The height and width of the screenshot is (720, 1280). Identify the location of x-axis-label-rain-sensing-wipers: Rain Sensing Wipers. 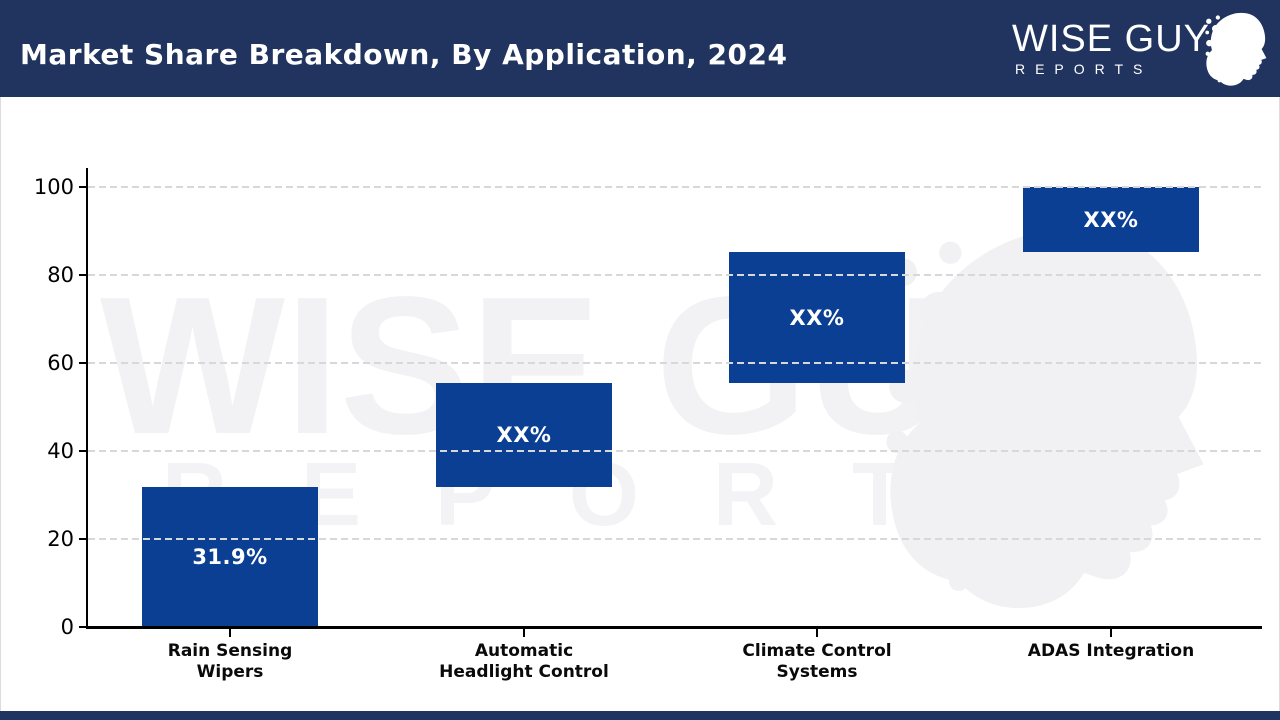
(230, 661).